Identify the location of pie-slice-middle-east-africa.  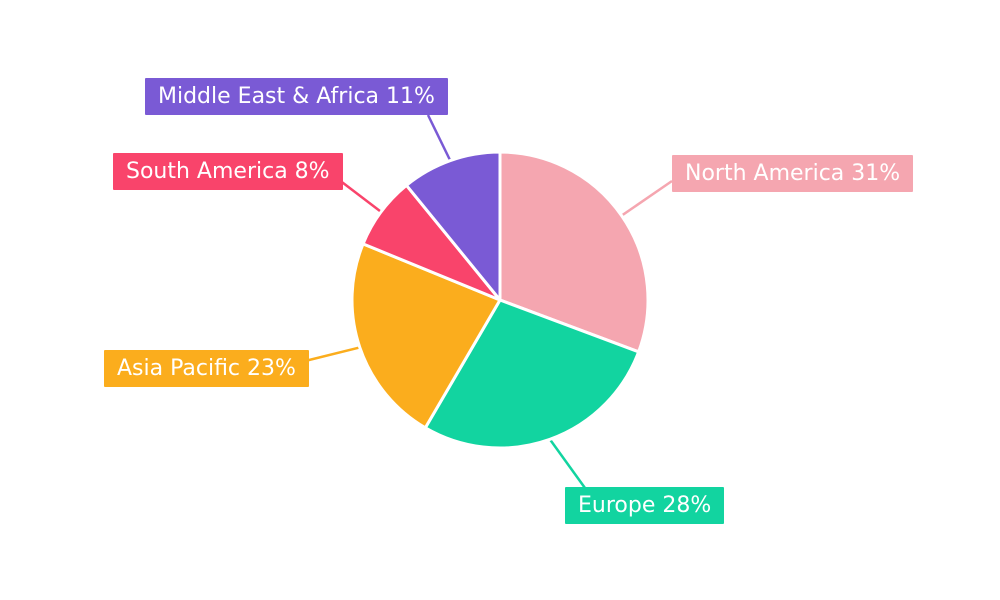
(453, 226).